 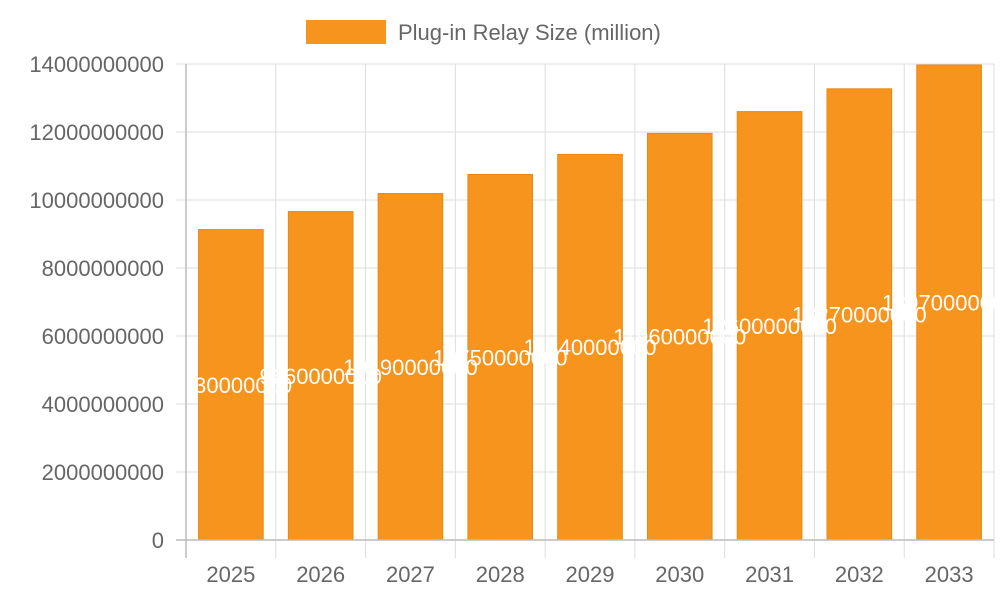 What do you see at coordinates (320, 574) in the screenshot?
I see `x-tick-label: 2026` at bounding box center [320, 574].